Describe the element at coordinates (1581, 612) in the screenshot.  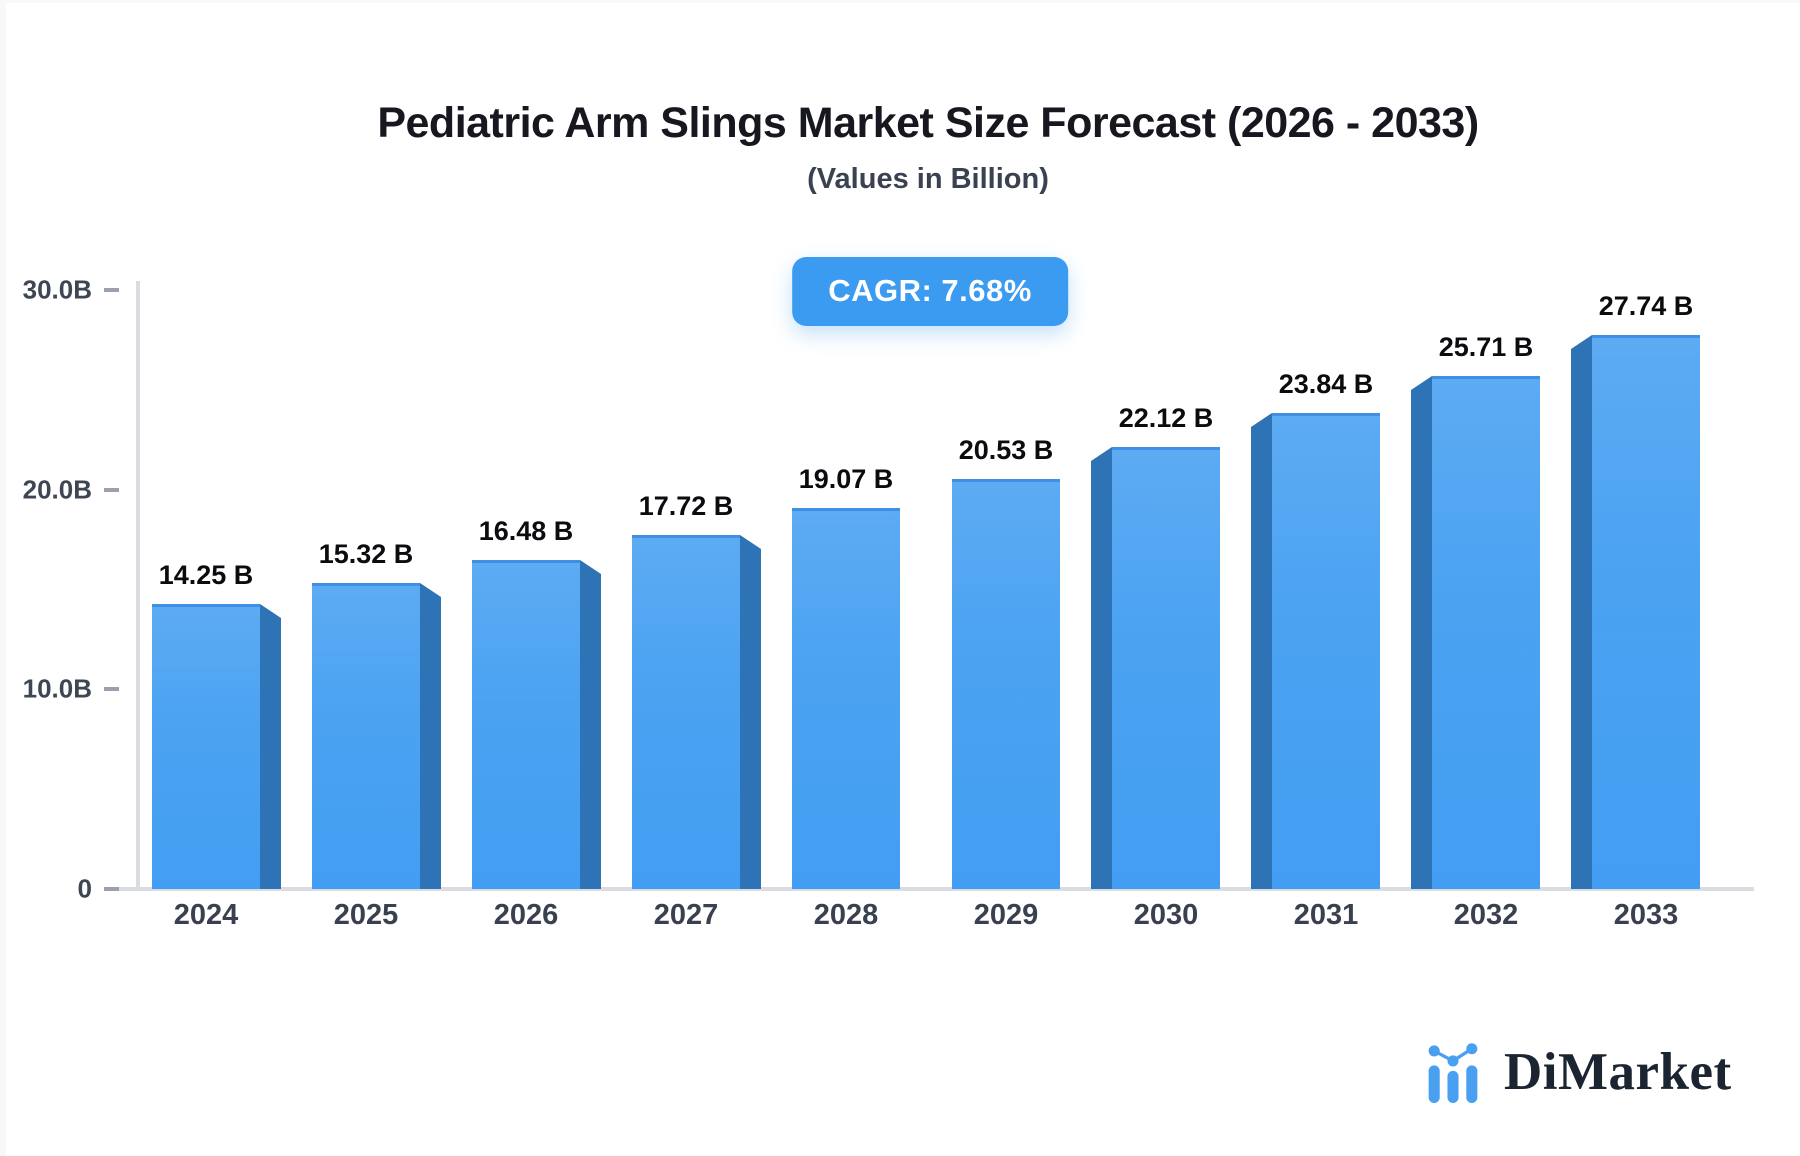
I see `bar-side-face-2033` at that location.